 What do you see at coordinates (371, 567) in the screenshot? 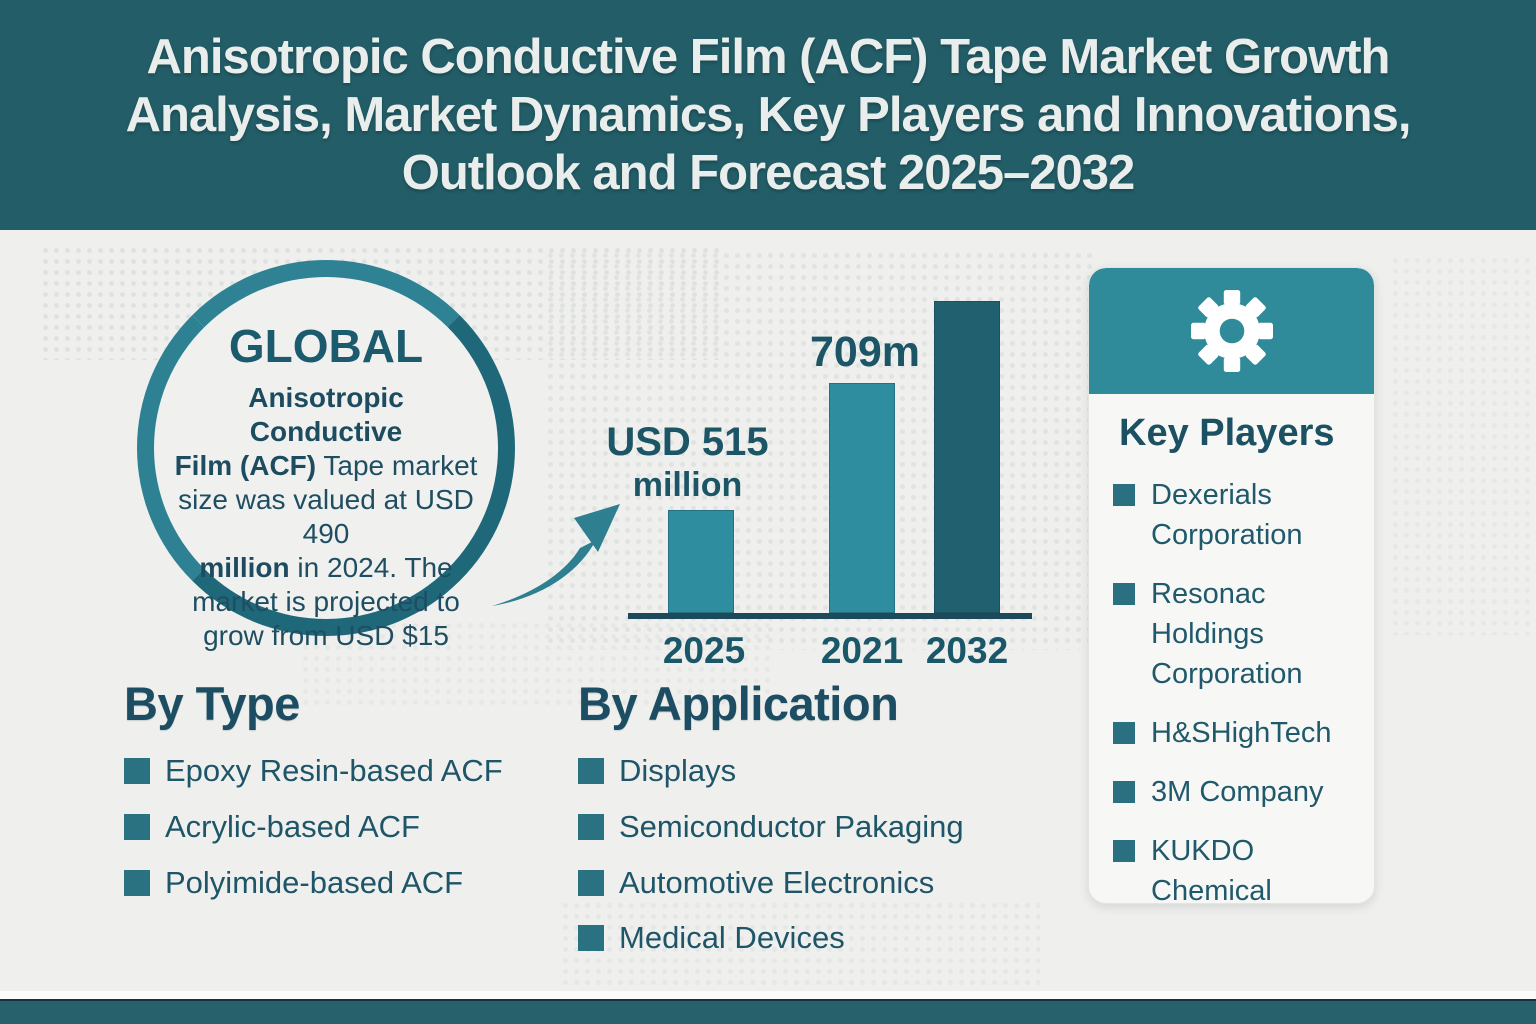
I see `circle-line4-rest: in 2024. The` at bounding box center [371, 567].